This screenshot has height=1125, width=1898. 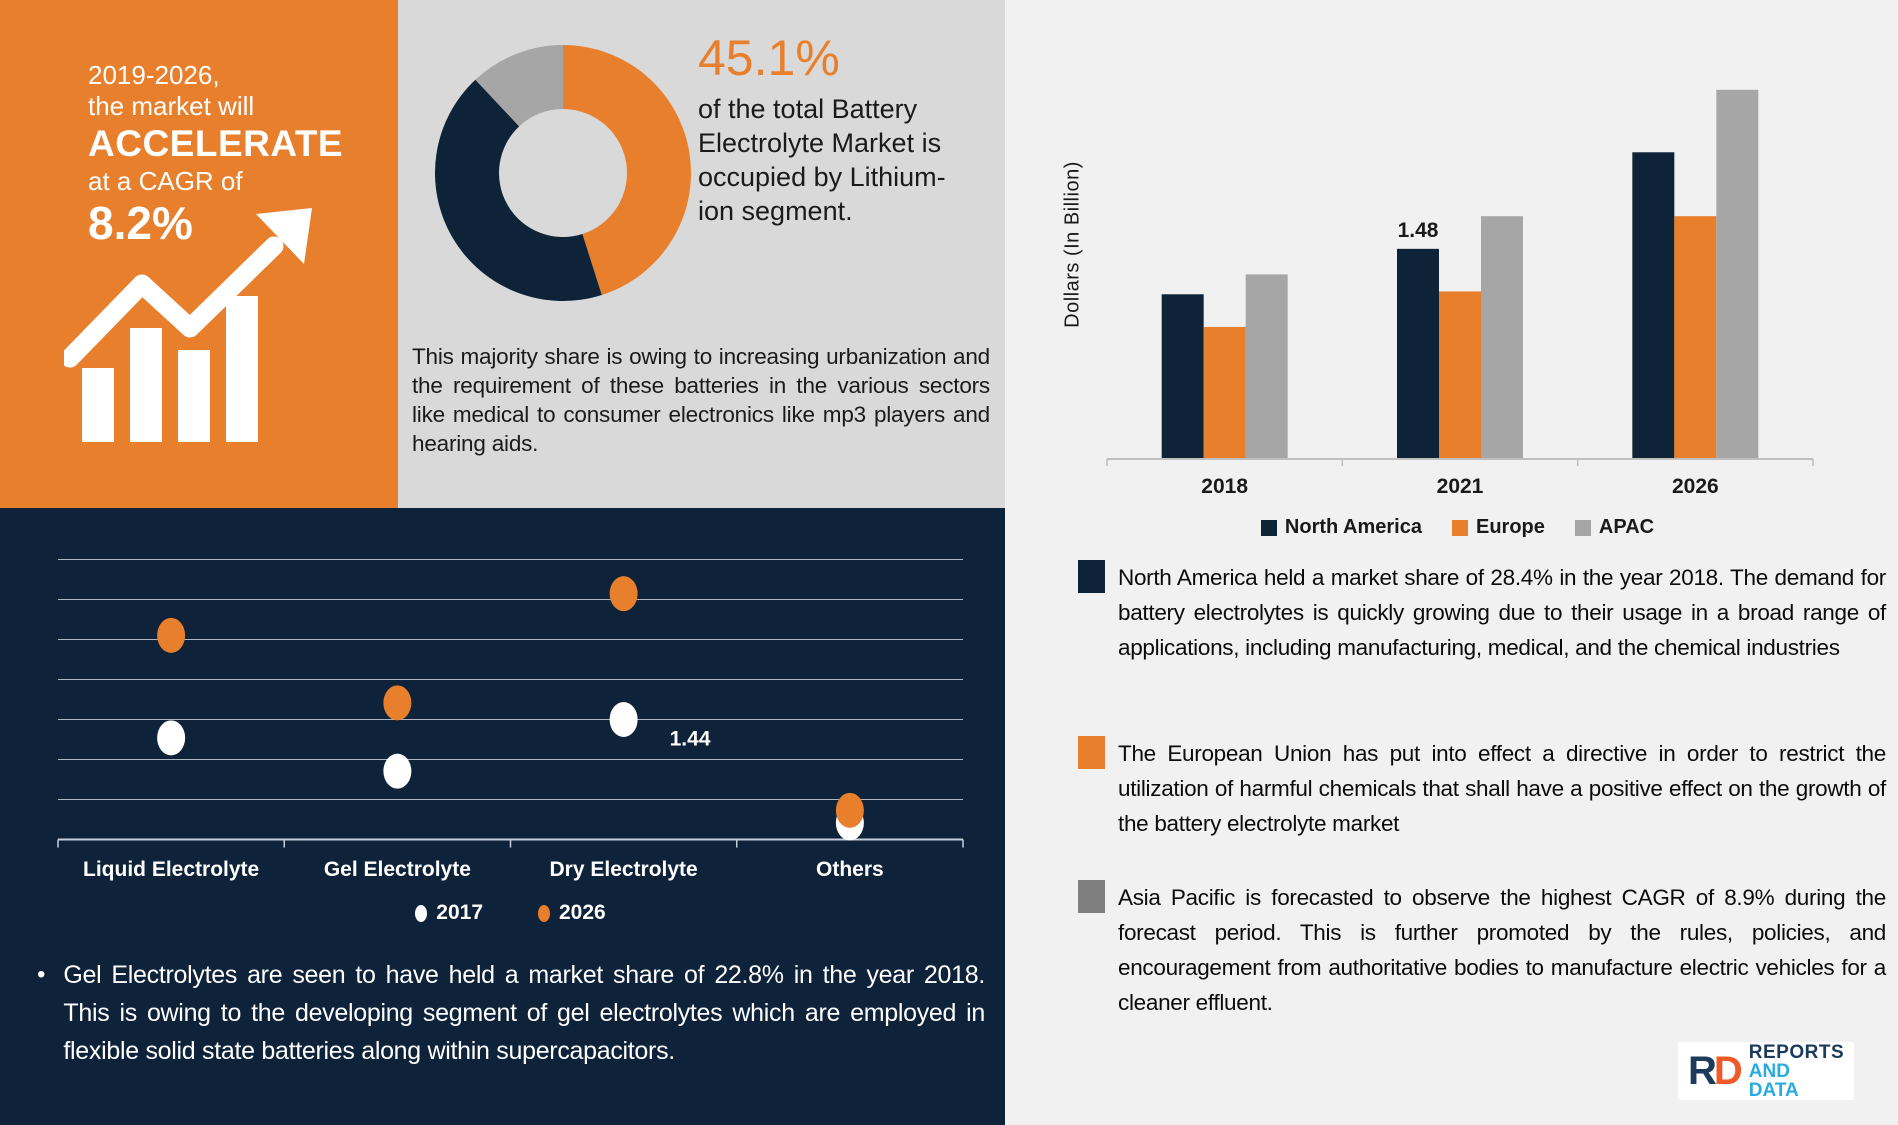 I want to click on legend-dot-2026-icon, so click(x=544, y=913).